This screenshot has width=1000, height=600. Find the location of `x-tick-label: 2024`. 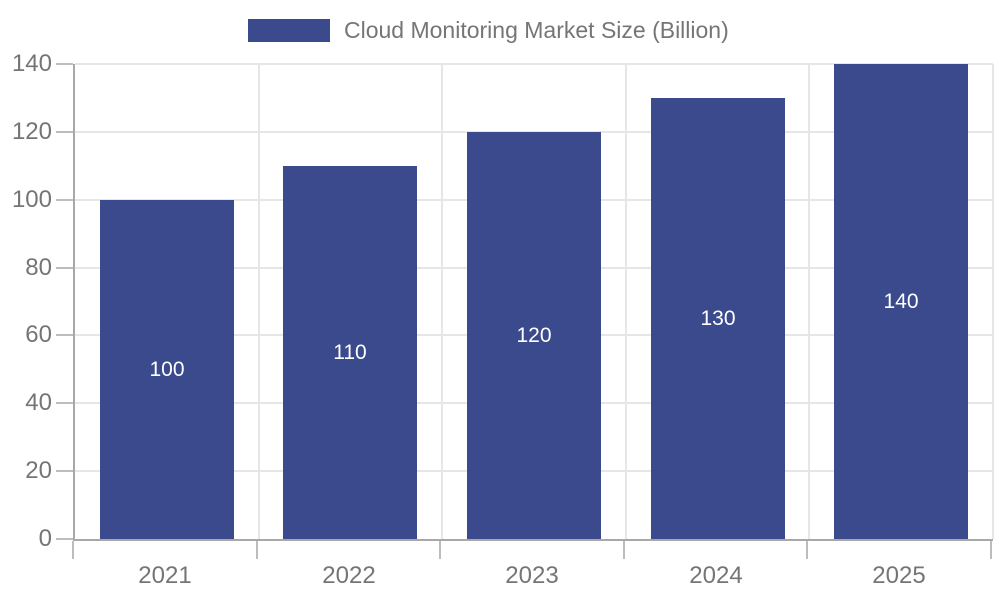

x-tick-label: 2024 is located at coordinates (716, 575).